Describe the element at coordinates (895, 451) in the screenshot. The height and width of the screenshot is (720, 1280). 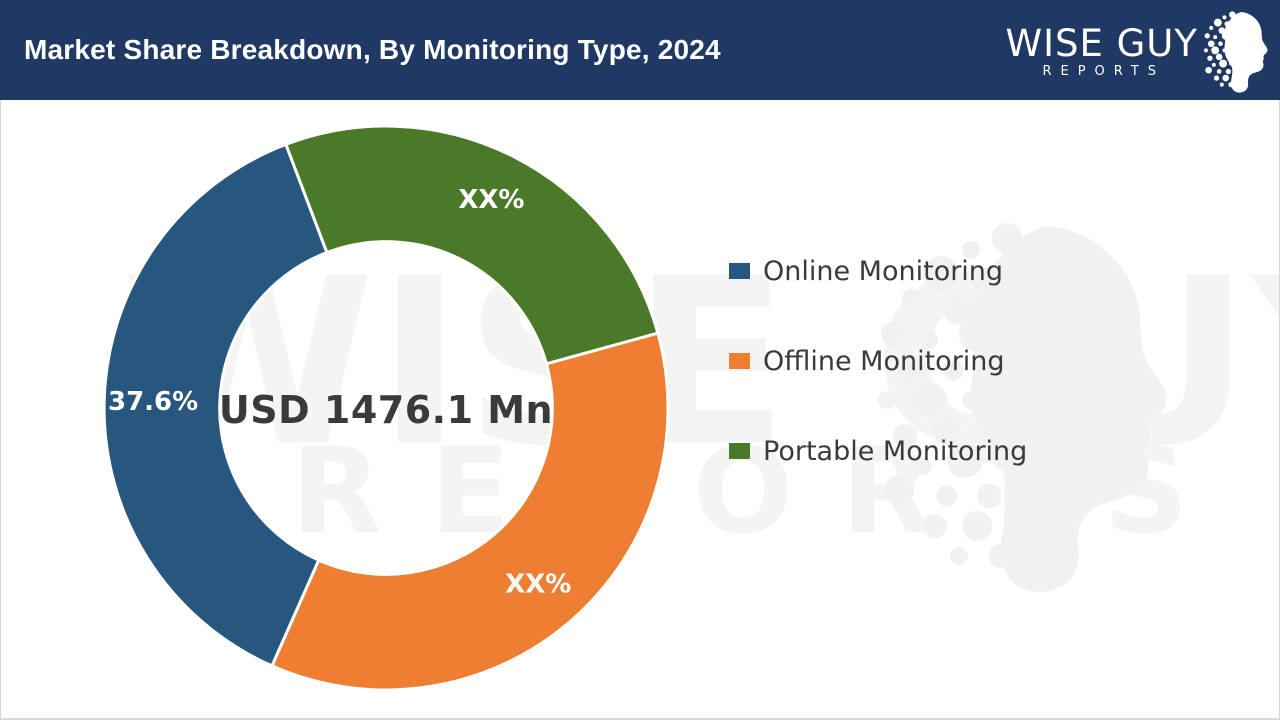
I see `legend-label: Portable Monitoring` at that location.